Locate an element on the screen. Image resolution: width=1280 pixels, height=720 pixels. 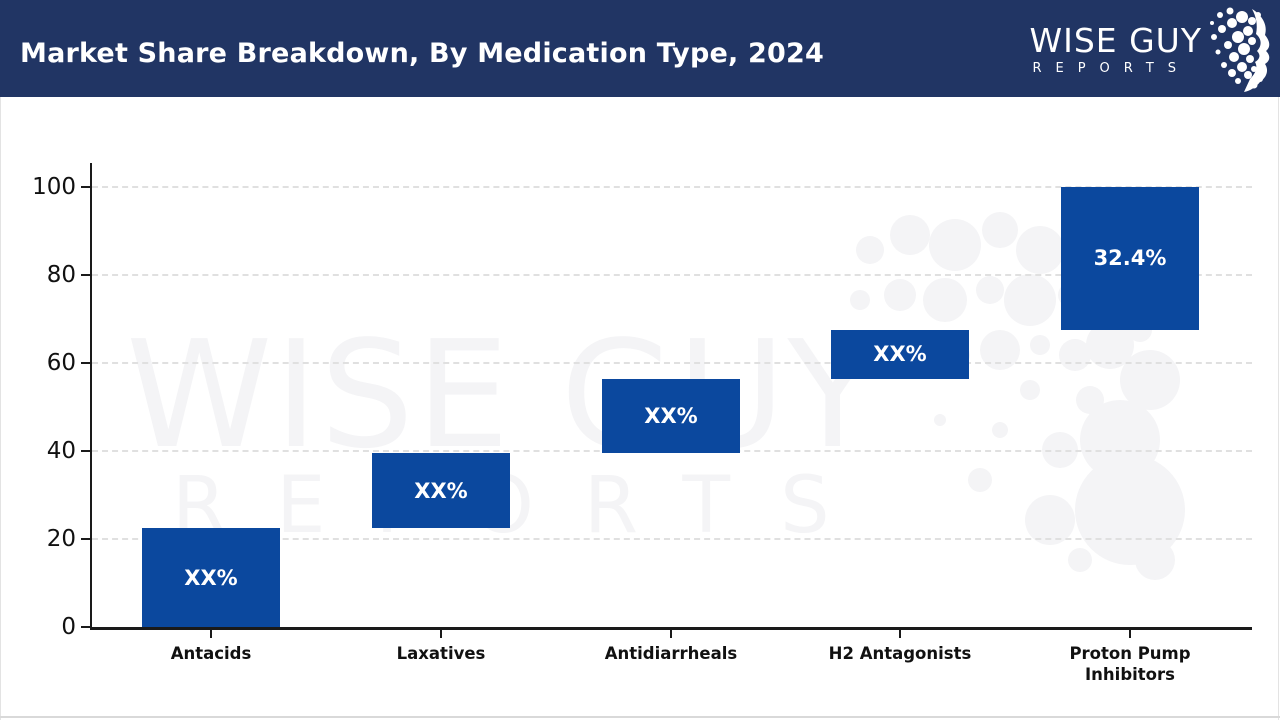
page-bottom-border is located at coordinates (640, 717).